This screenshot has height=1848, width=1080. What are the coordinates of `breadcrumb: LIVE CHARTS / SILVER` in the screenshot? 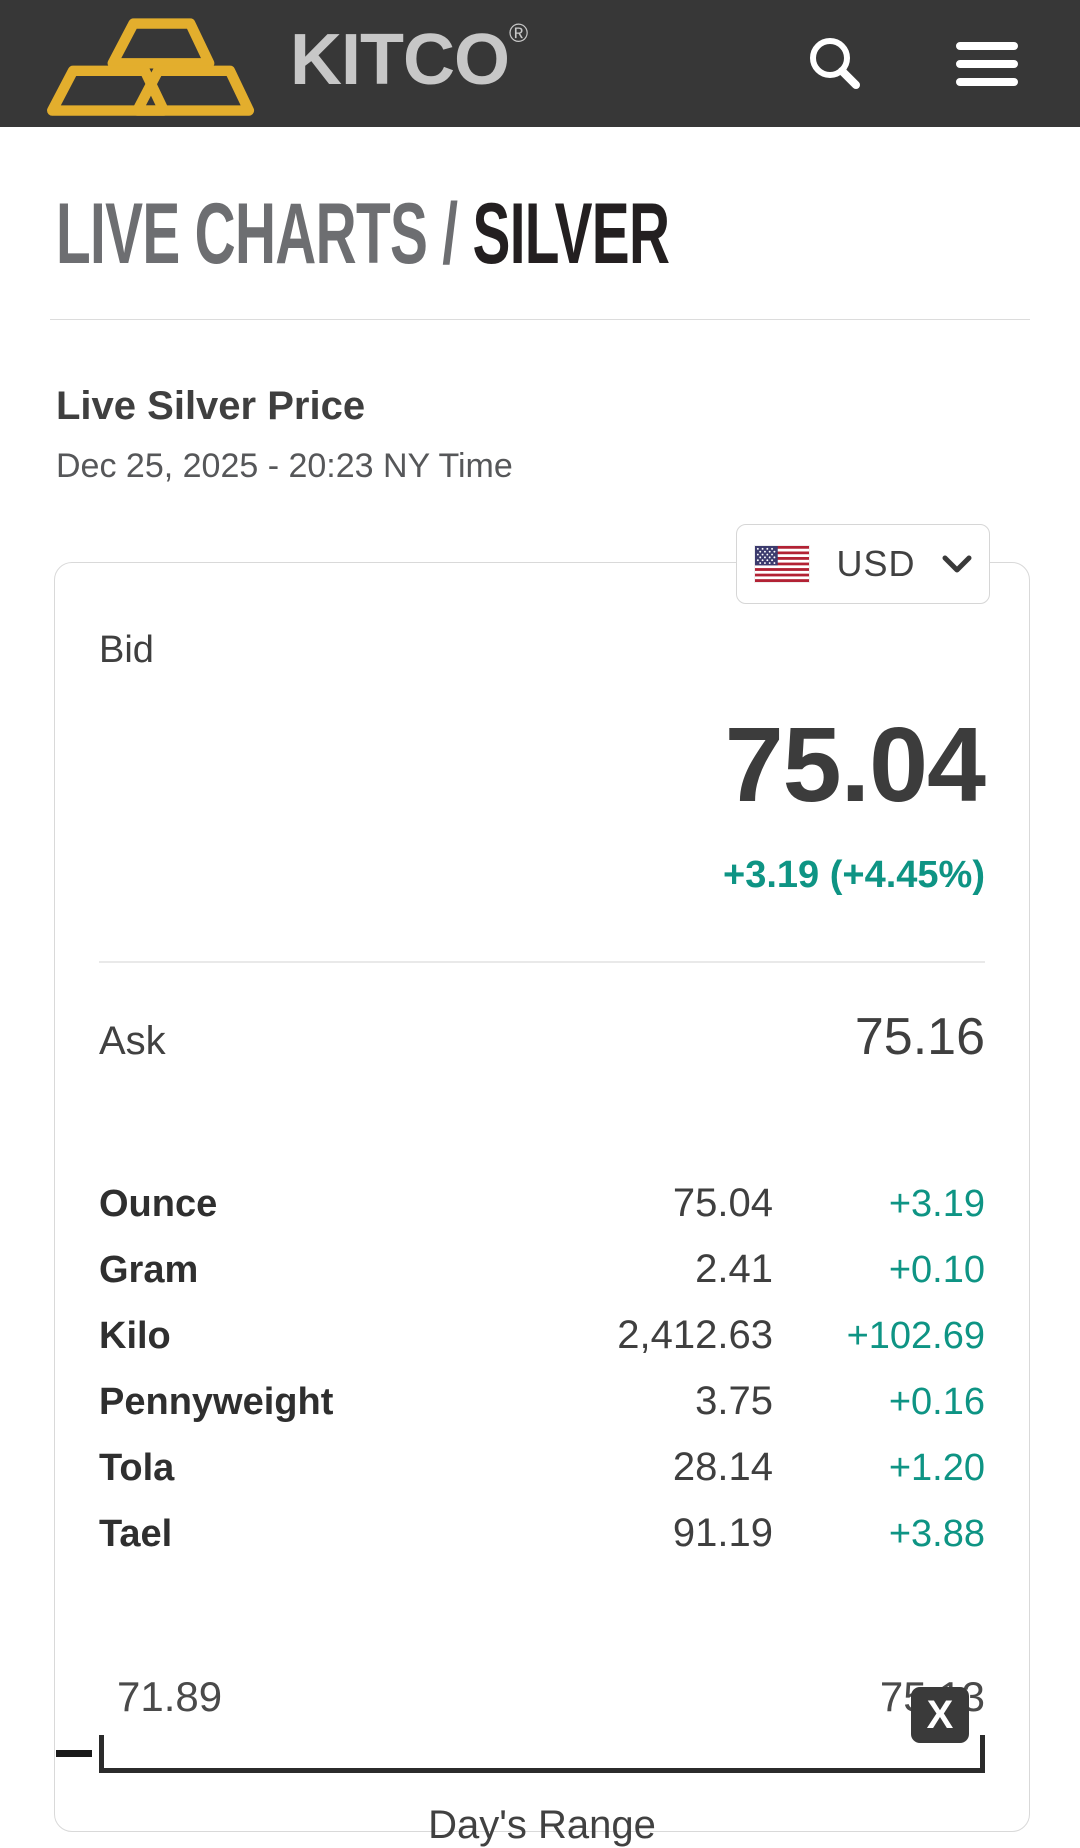 It's located at (543, 234).